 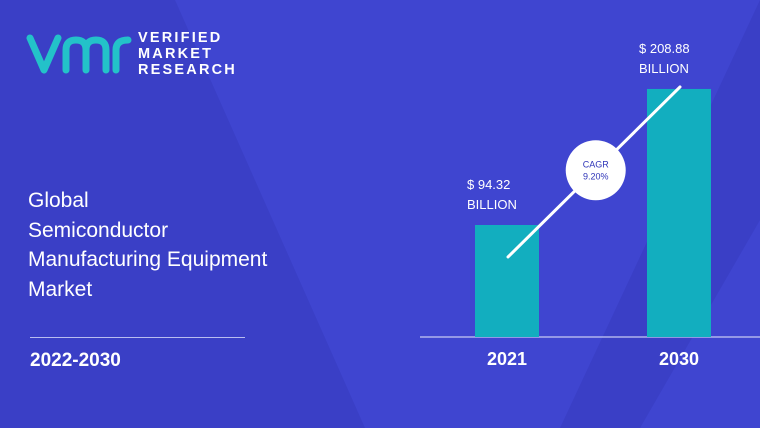 I want to click on title-line-2: Semiconductor, so click(x=98, y=230).